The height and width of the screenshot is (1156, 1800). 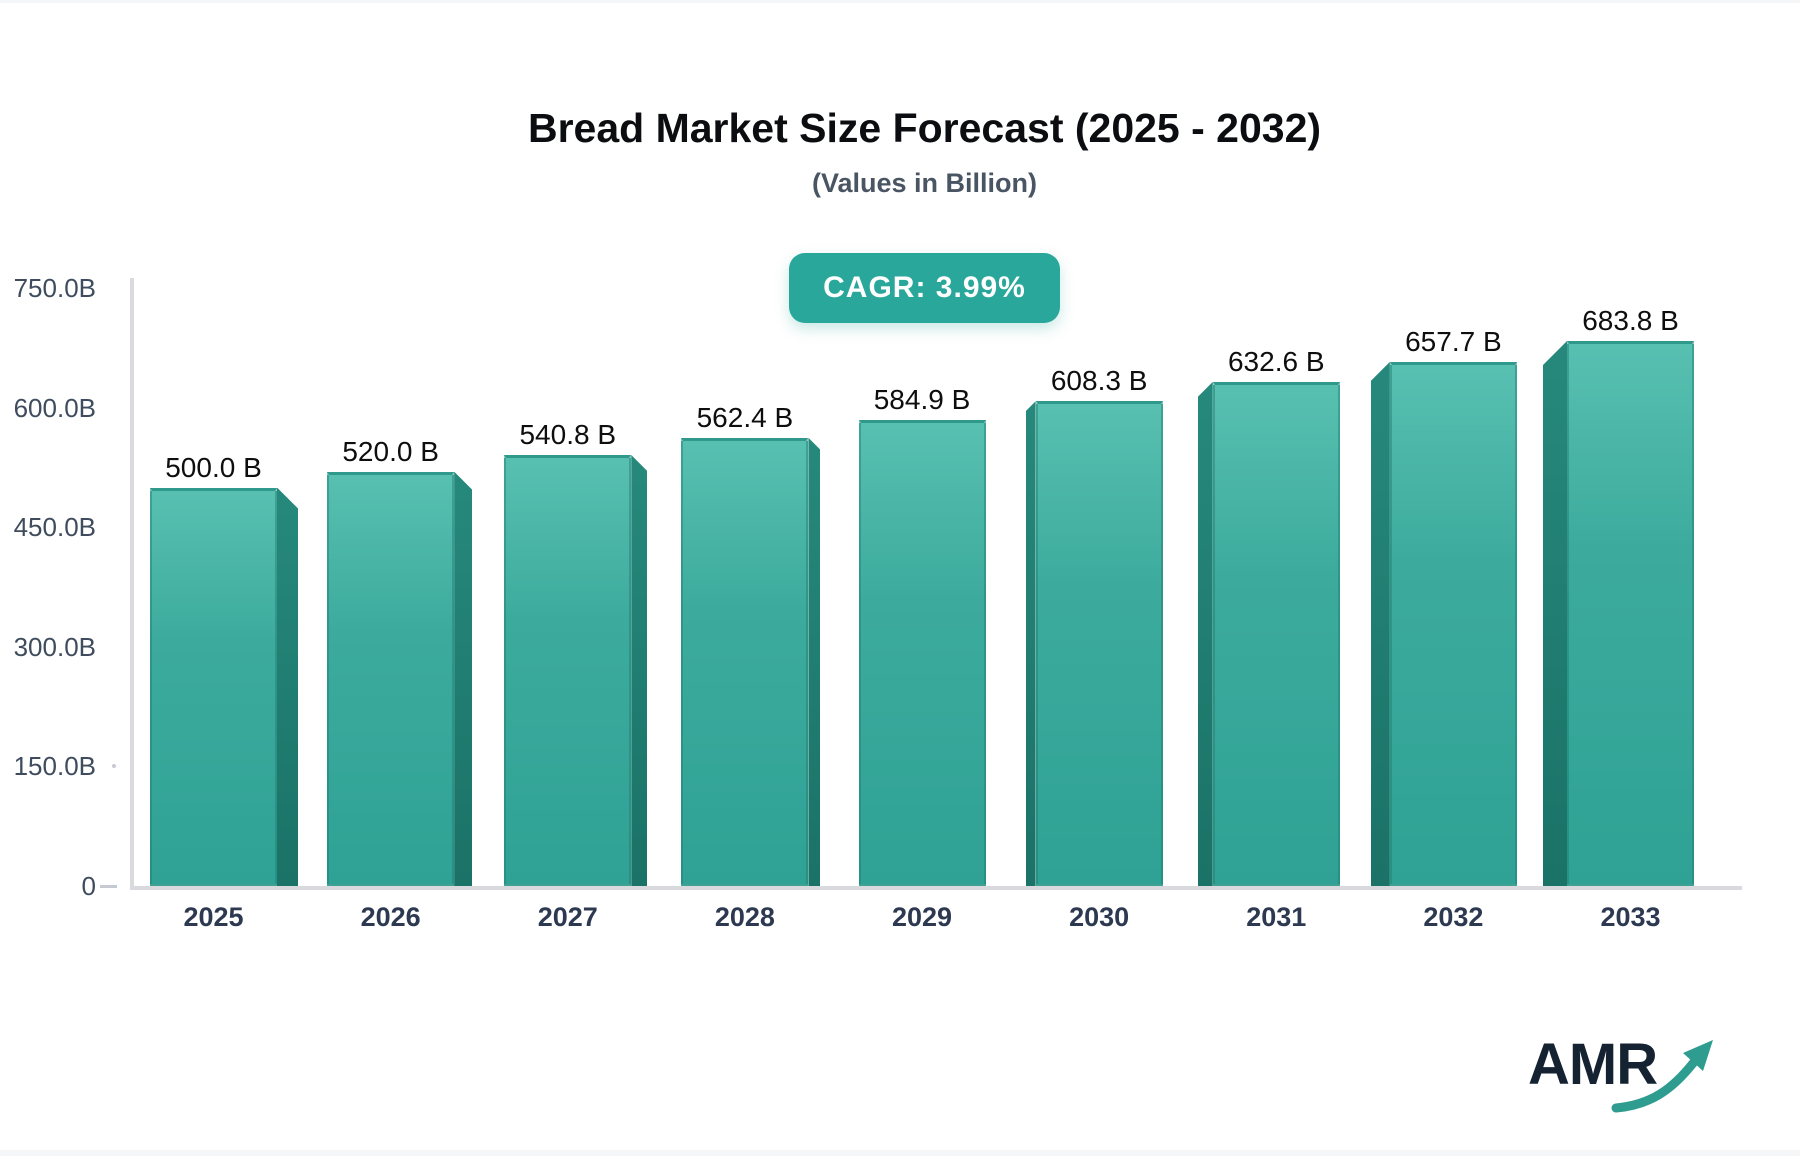 I want to click on bar-value-label: 520.0 B, so click(x=390, y=451).